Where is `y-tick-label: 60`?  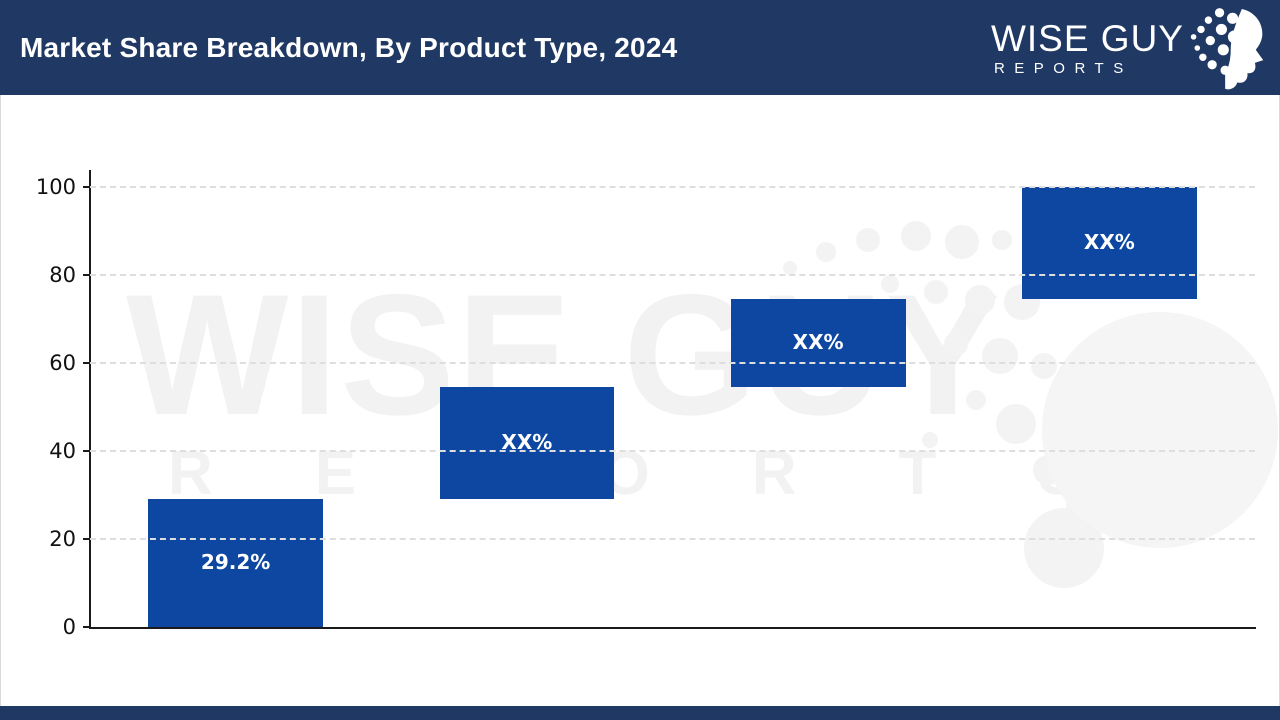
y-tick-label: 60 is located at coordinates (62, 363).